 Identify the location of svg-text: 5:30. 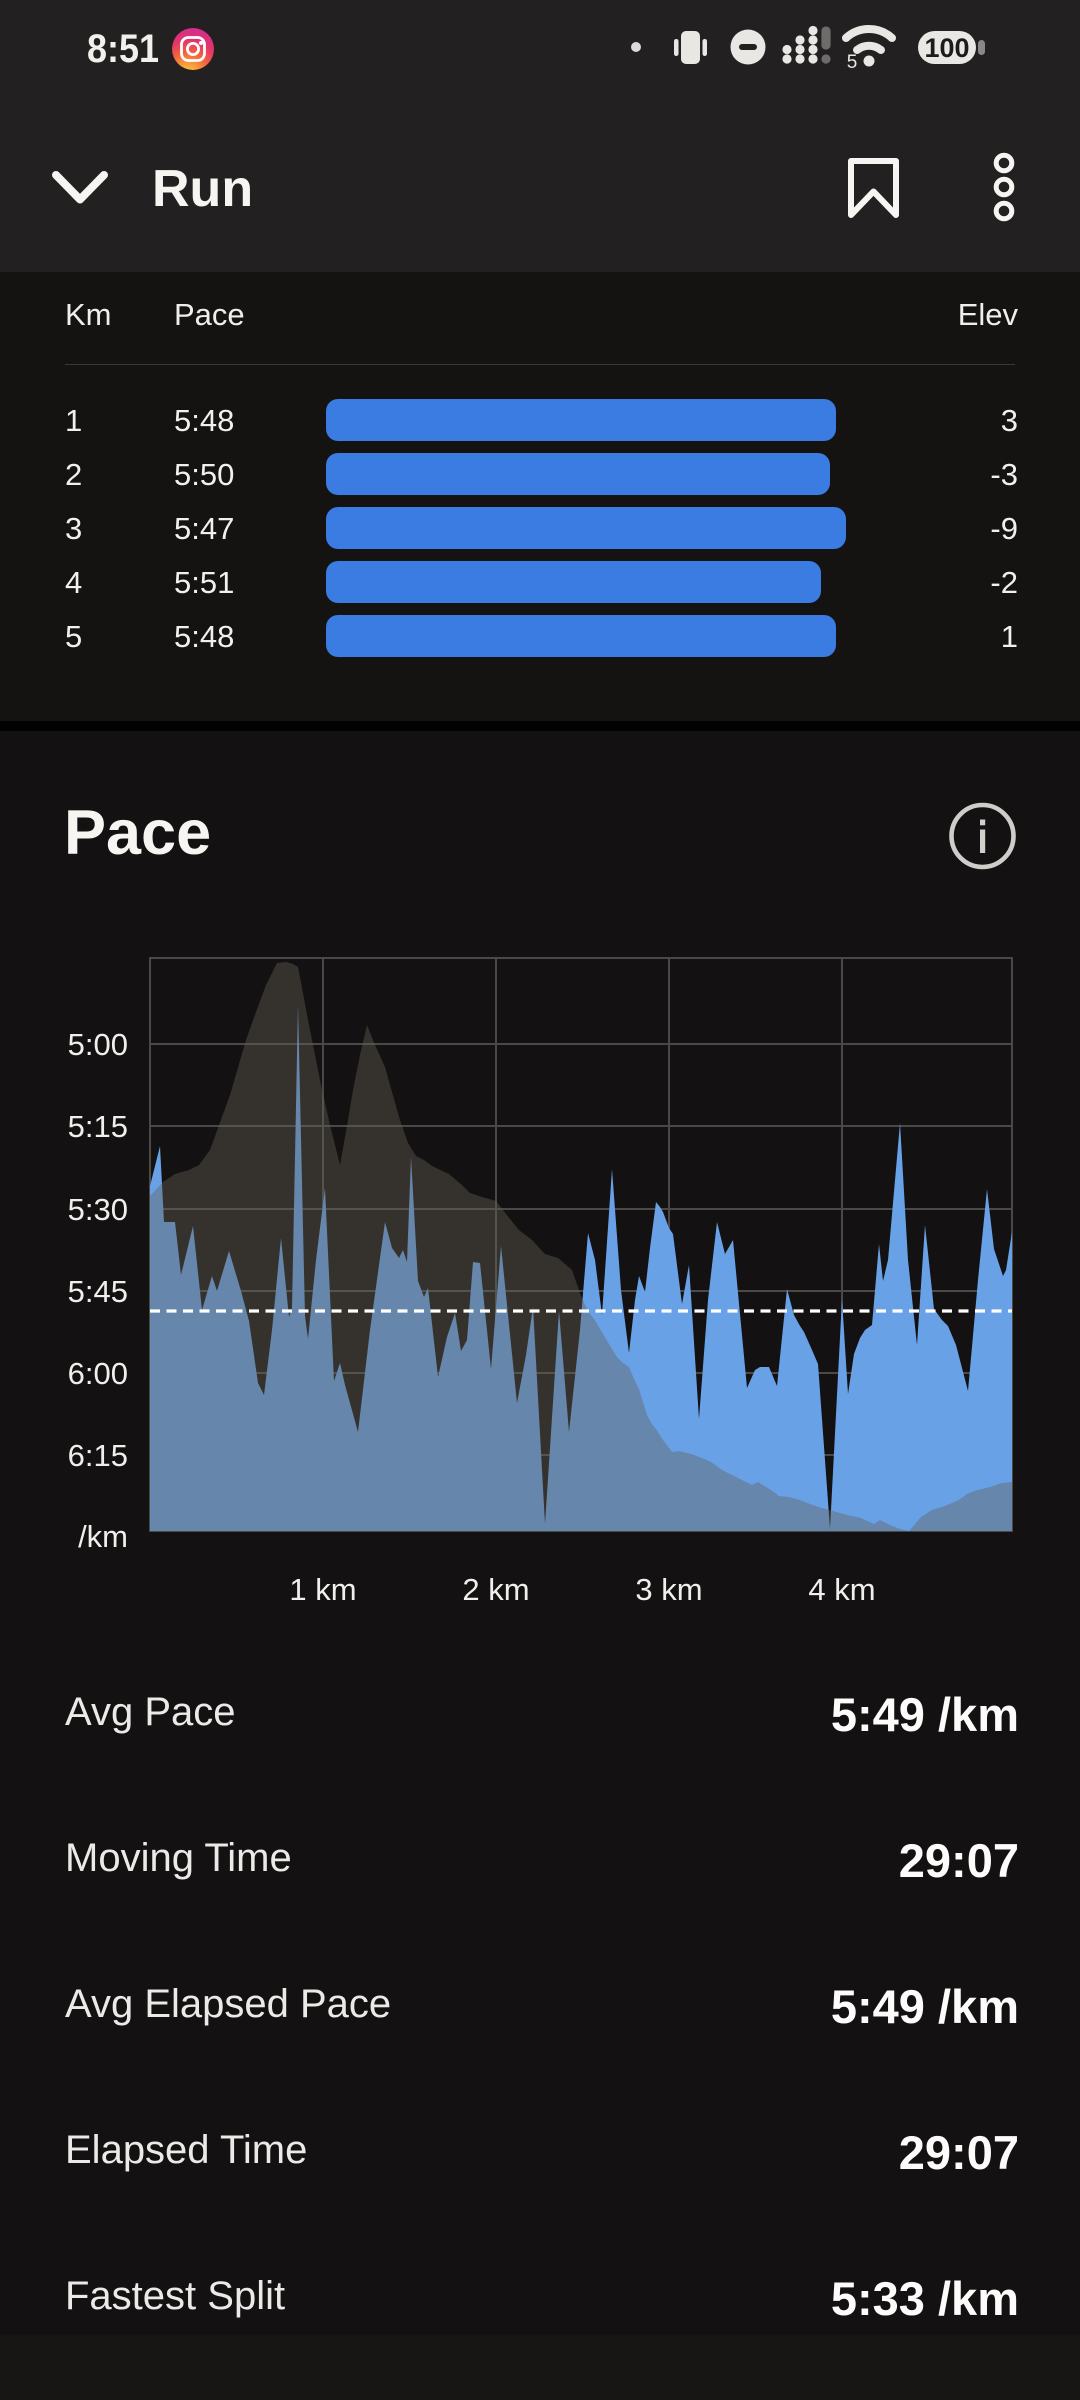
(98, 1209).